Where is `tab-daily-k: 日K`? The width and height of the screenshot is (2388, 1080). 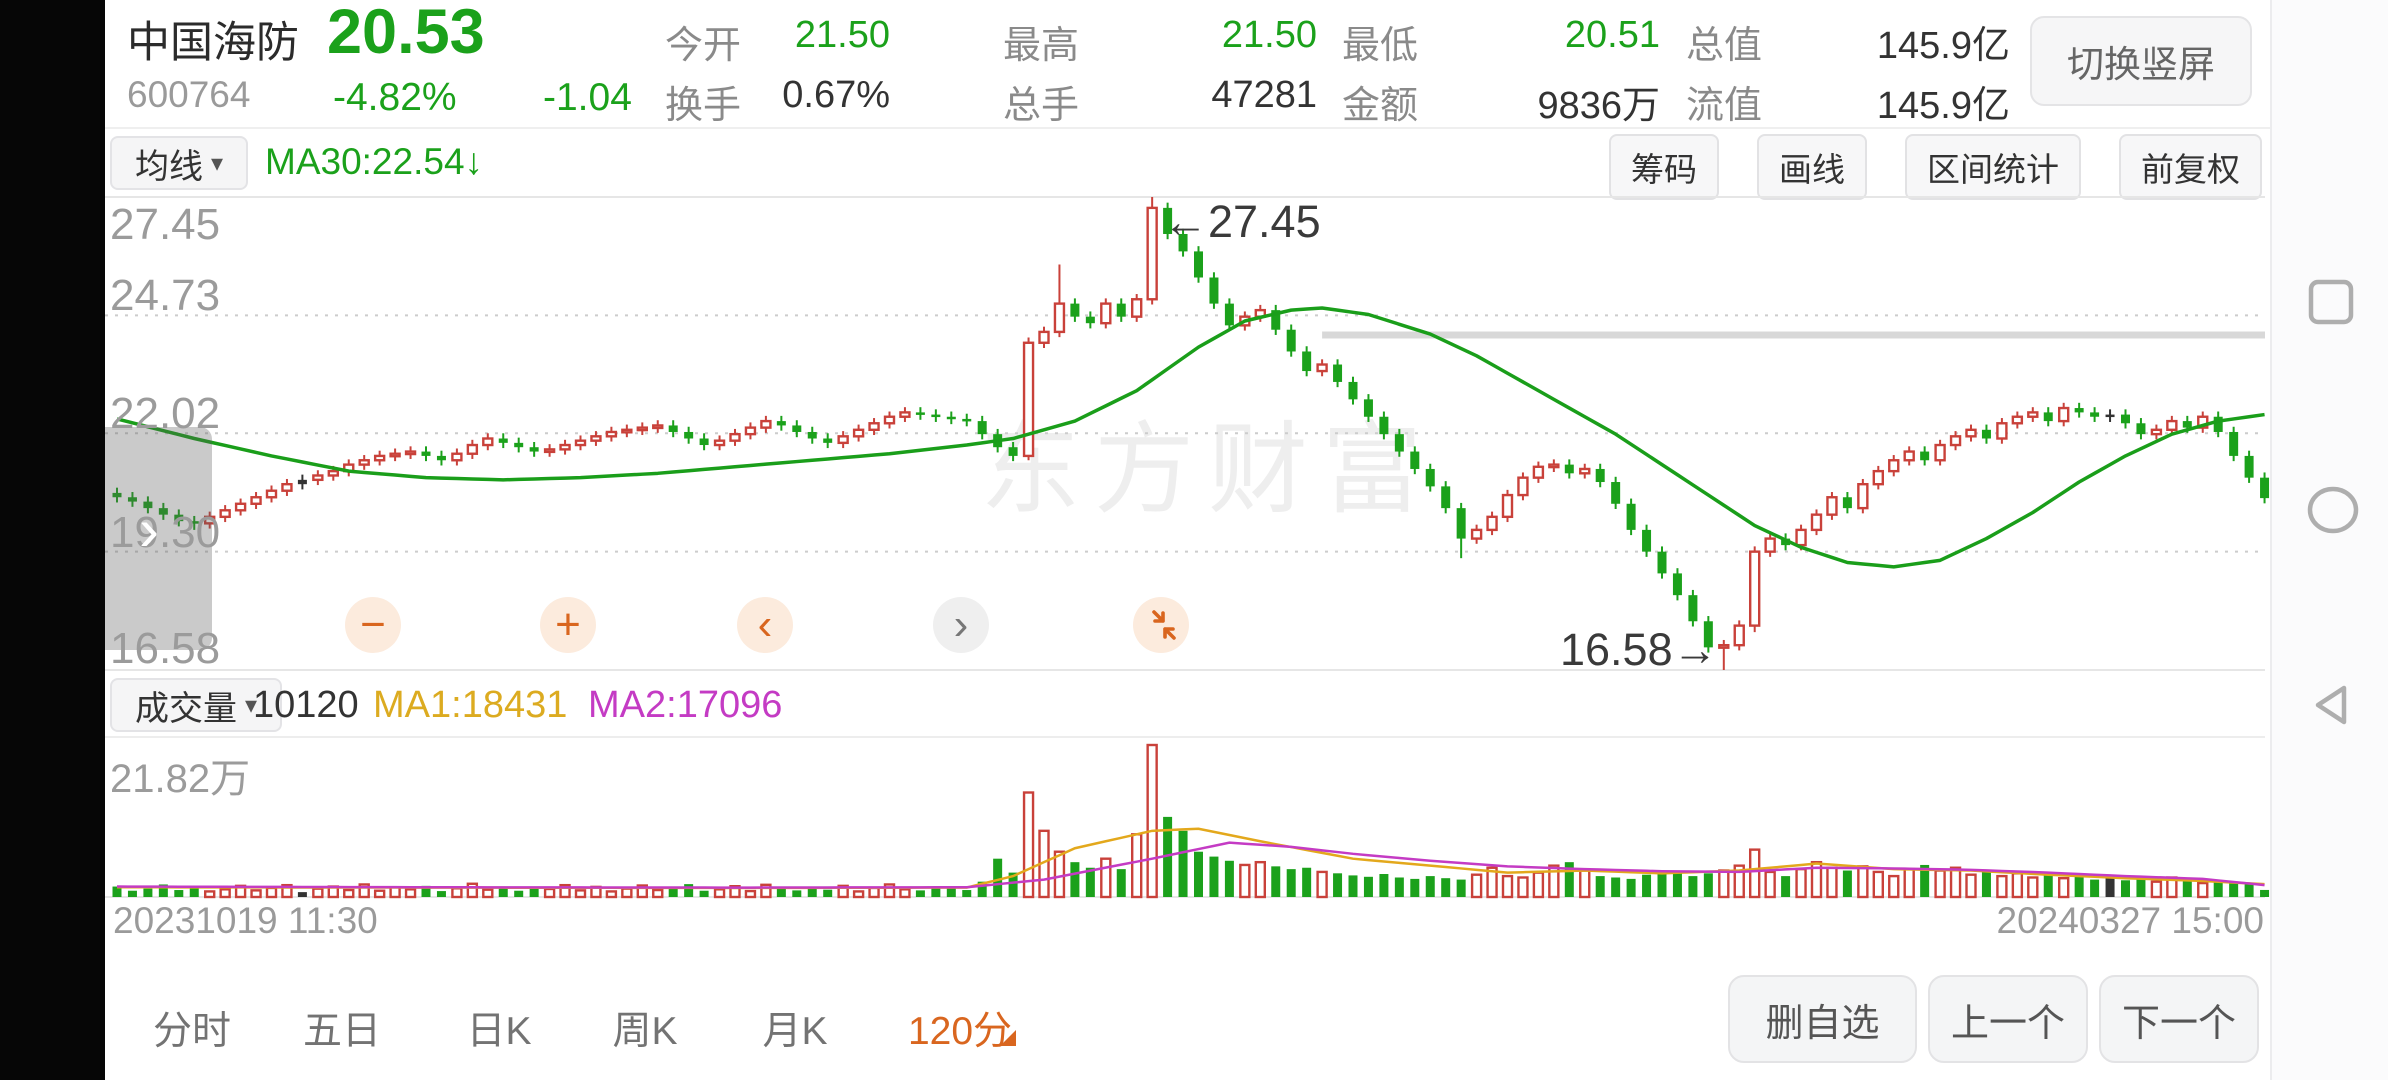 tab-daily-k: 日K is located at coordinates (499, 1031).